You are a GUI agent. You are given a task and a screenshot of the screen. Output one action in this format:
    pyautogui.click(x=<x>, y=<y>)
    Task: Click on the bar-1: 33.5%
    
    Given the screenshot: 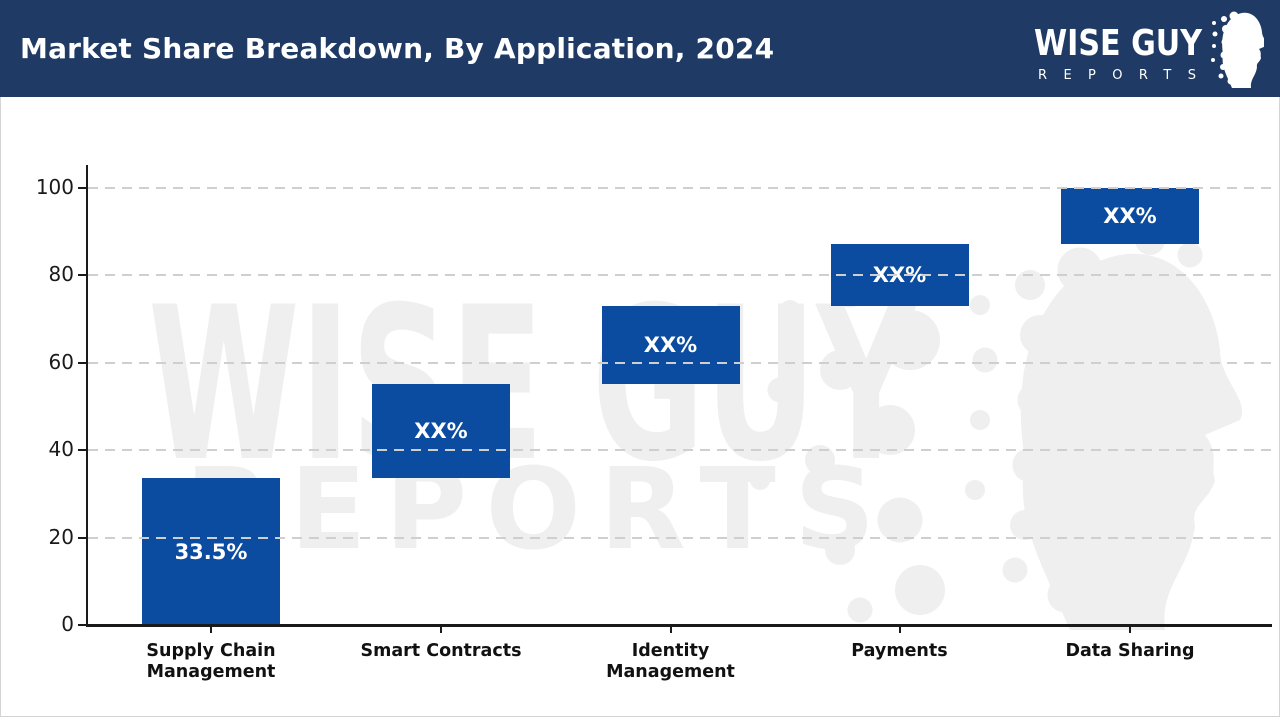 What is the action you would take?
    pyautogui.click(x=211, y=551)
    